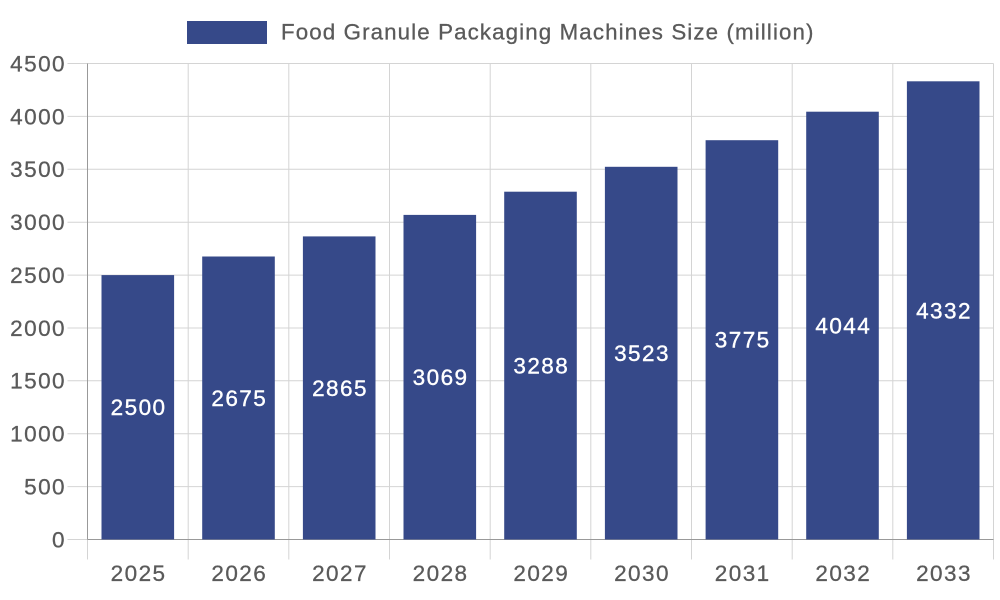  Describe the element at coordinates (38, 434) in the screenshot. I see `svg-text: 1000` at that location.